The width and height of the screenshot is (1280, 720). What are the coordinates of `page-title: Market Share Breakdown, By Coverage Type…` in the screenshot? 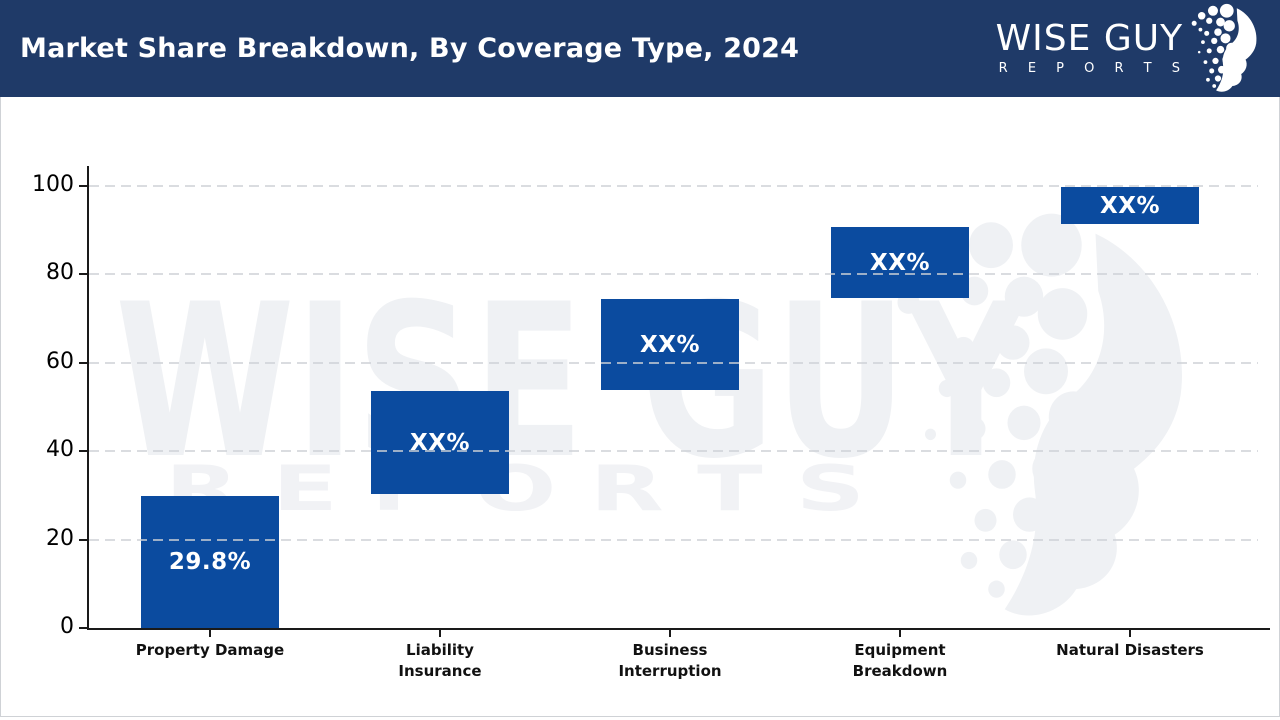 It's located at (410, 48).